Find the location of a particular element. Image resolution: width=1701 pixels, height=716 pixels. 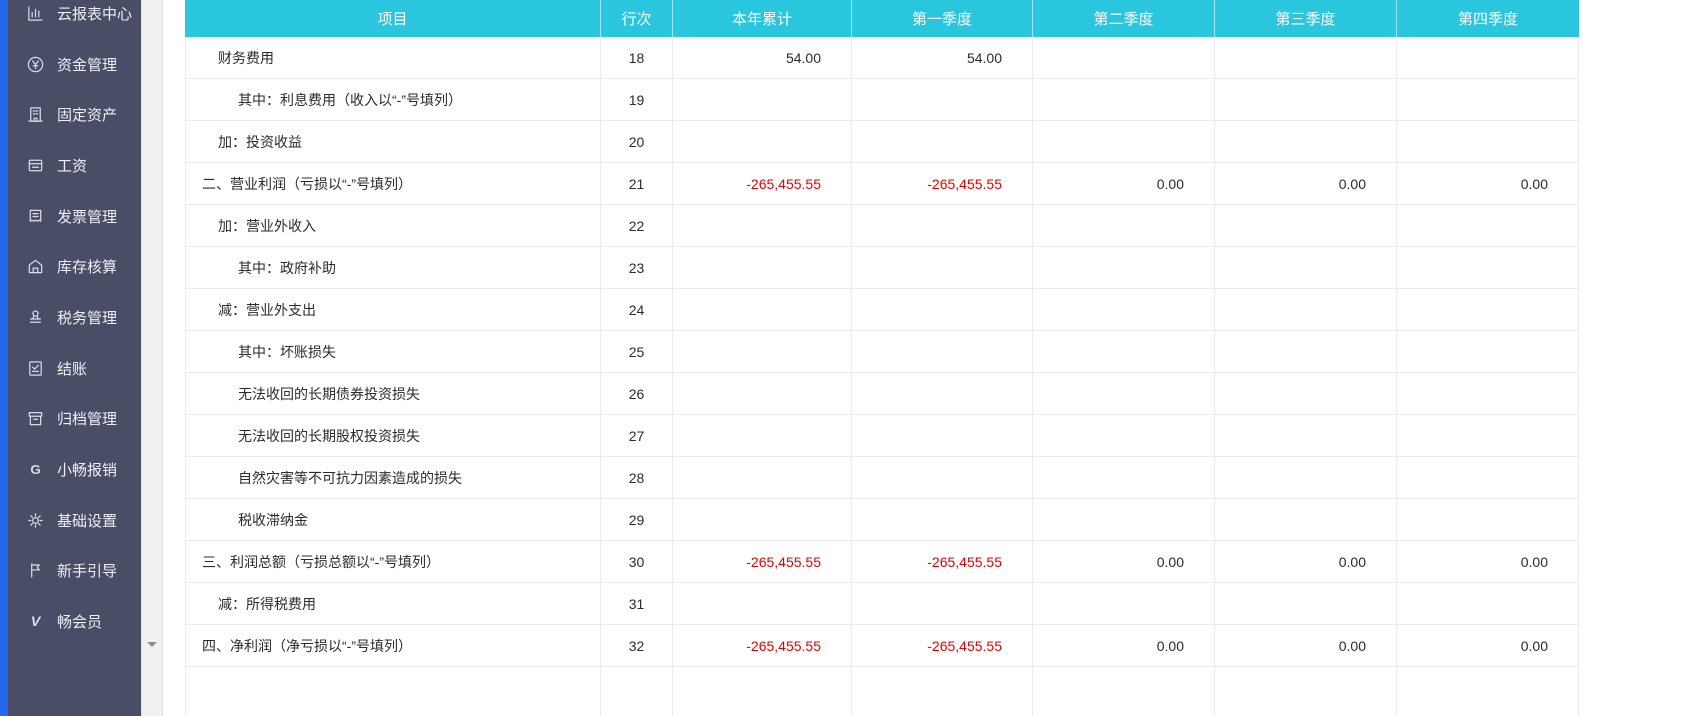

sidebar-item-closing-doc: 结账 is located at coordinates (74, 368).